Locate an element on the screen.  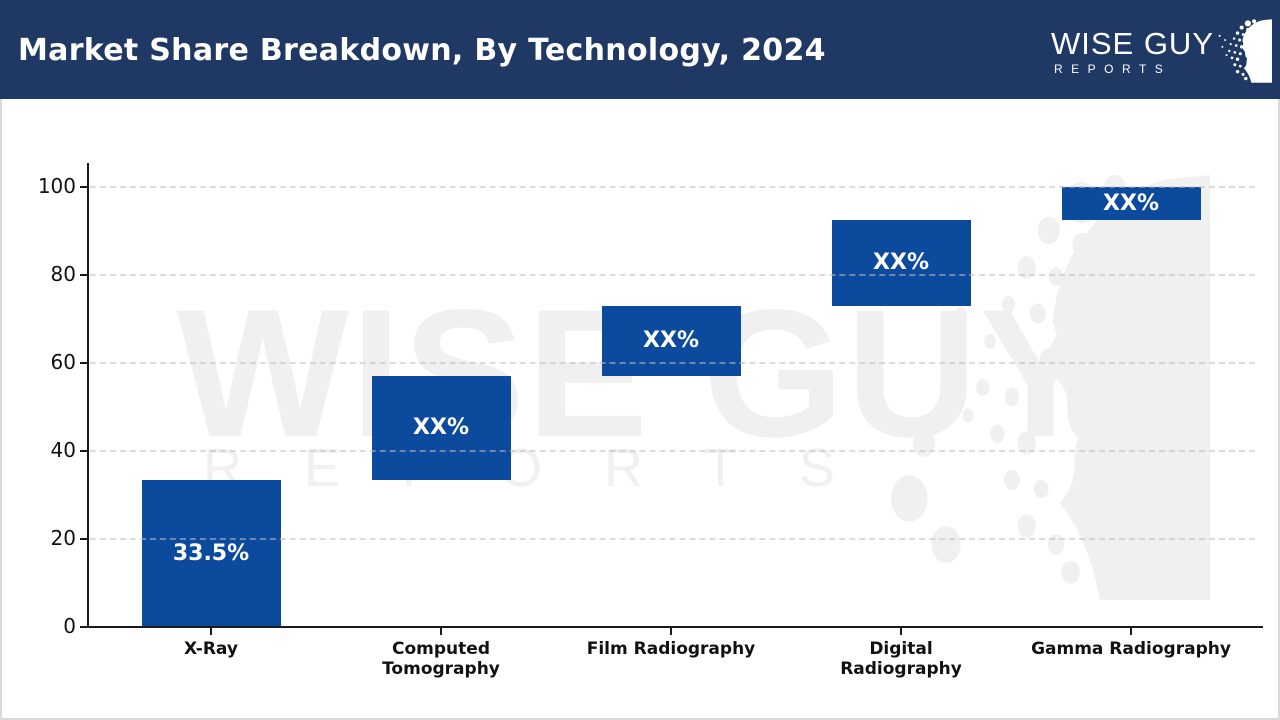
brand-logo-text: WISE GUY REPORTS is located at coordinates (1132, 50).